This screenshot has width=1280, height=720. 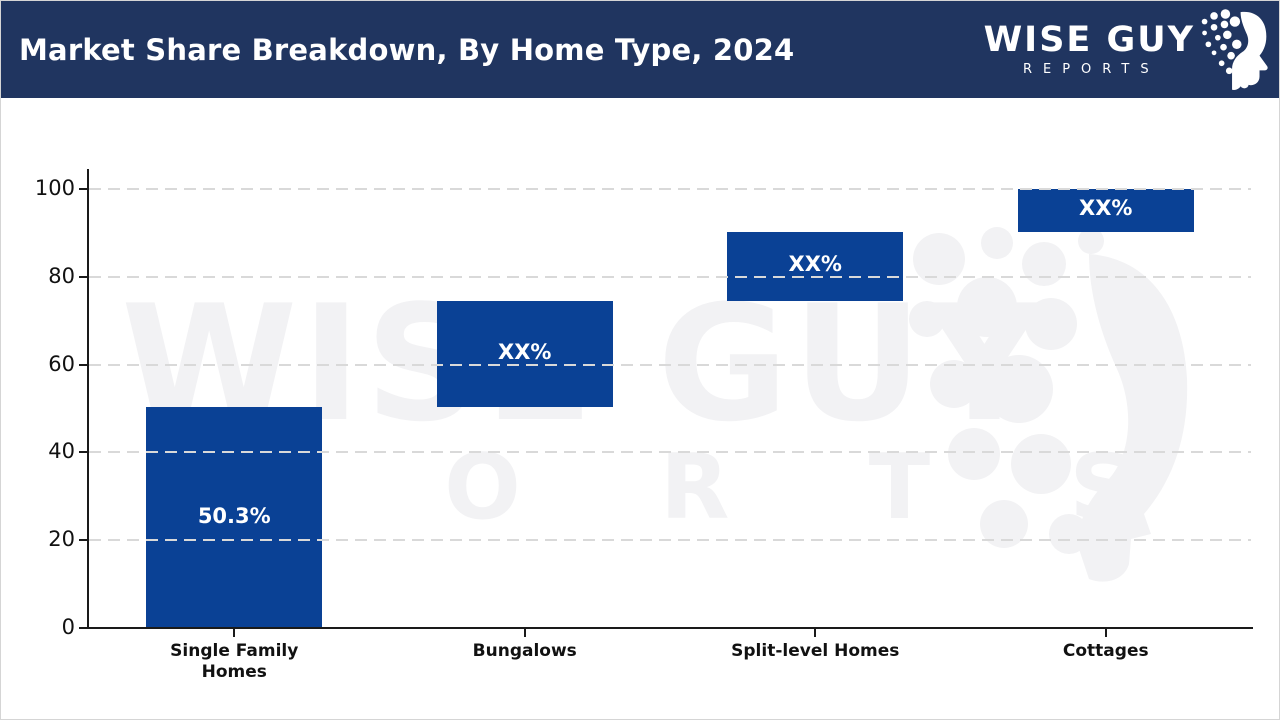 I want to click on x-category-label-line: Split-level Homes, so click(x=815, y=651).